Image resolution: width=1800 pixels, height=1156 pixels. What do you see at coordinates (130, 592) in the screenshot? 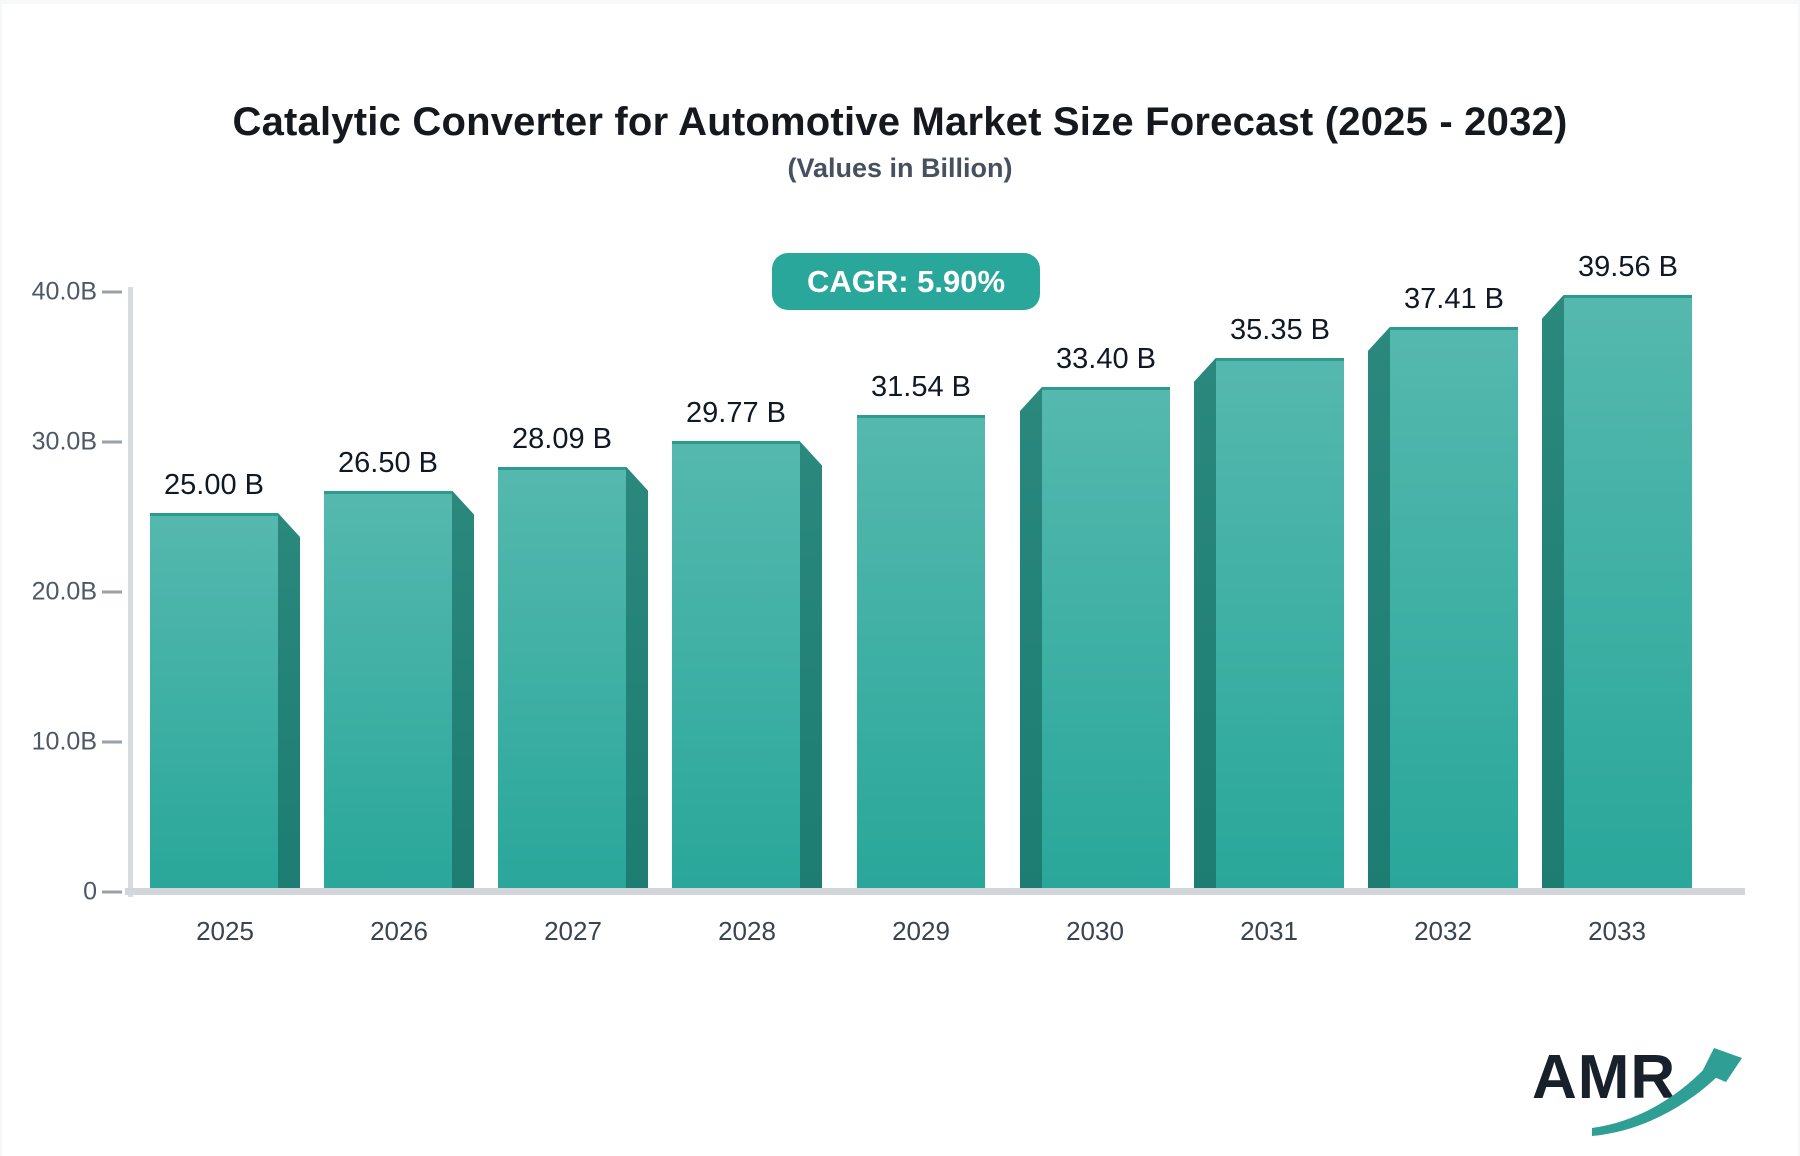
I see `y-axis-line` at bounding box center [130, 592].